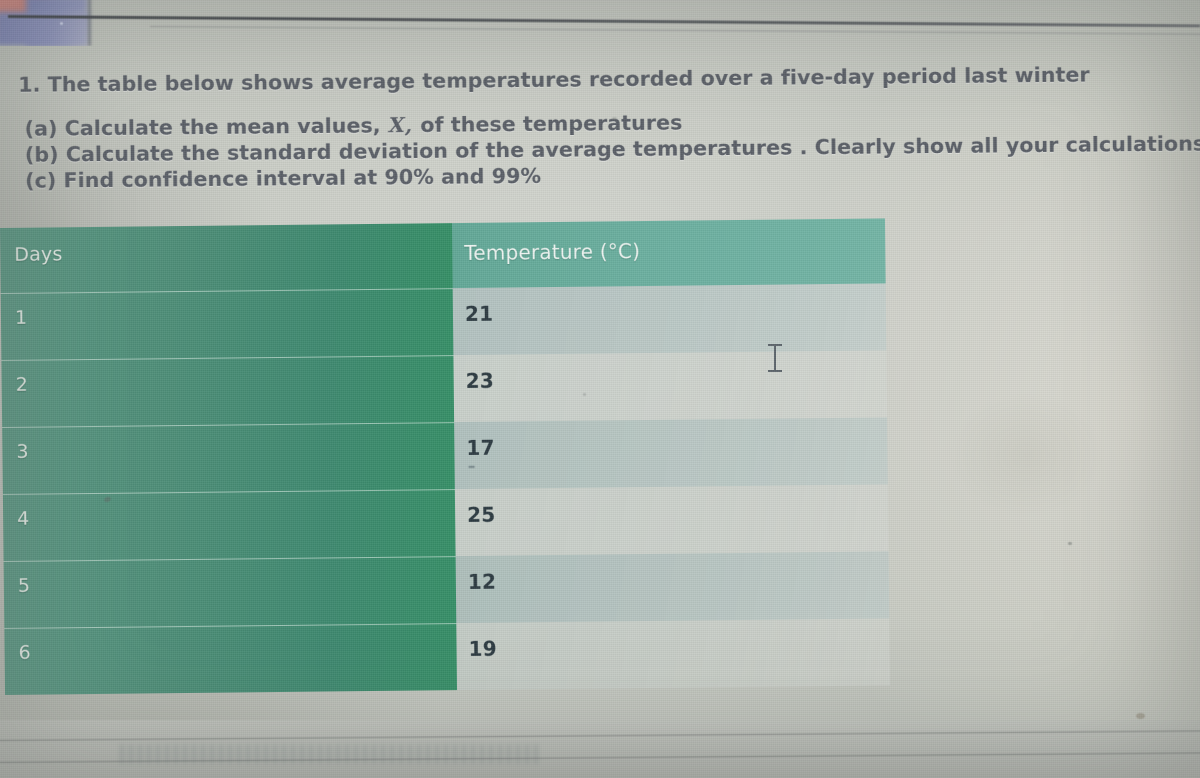 The width and height of the screenshot is (1200, 778). What do you see at coordinates (674, 30) in the screenshot?
I see `chrome-divider-line-secondary` at bounding box center [674, 30].